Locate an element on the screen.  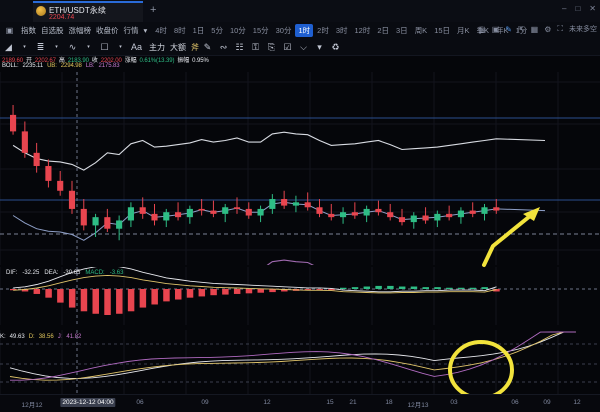
timeframe-8h: 8时 is located at coordinates (179, 30).